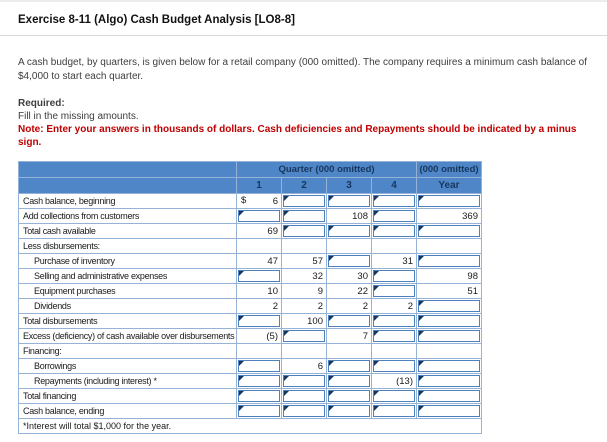 Image resolution: width=607 pixels, height=442 pixels. Describe the element at coordinates (250, 186) in the screenshot. I see `table-header-column-row: 1 2 3 4 Year` at that location.